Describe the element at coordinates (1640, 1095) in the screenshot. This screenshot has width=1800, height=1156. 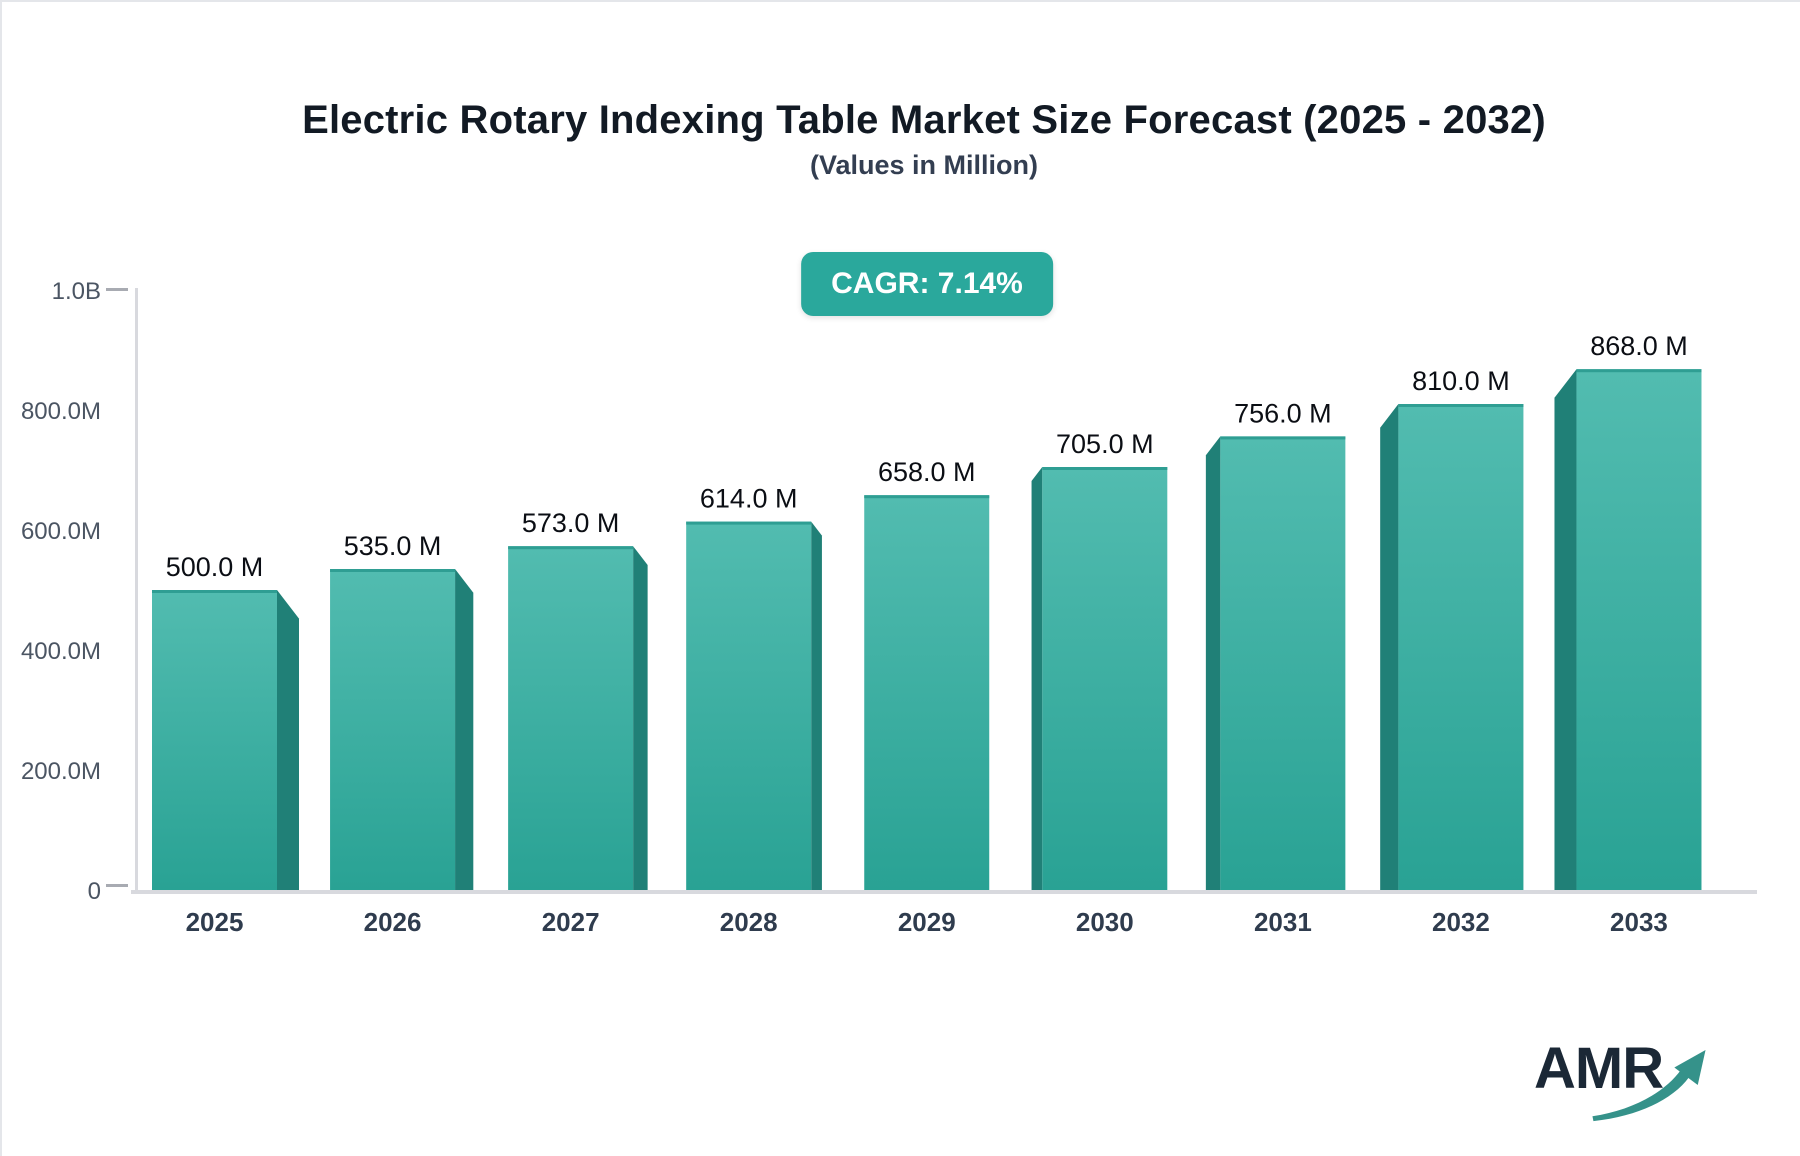
I see `growth-arrow-body` at that location.